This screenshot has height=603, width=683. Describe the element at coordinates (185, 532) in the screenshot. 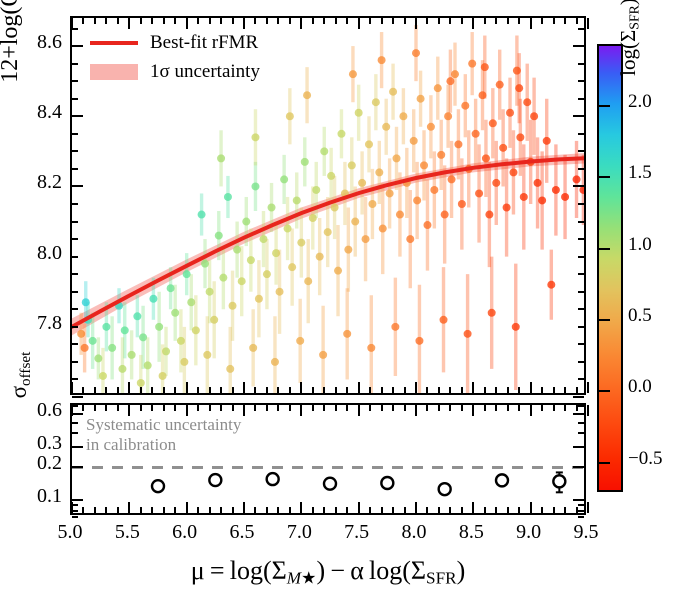

I see `x-tick-label: 6.0` at that location.